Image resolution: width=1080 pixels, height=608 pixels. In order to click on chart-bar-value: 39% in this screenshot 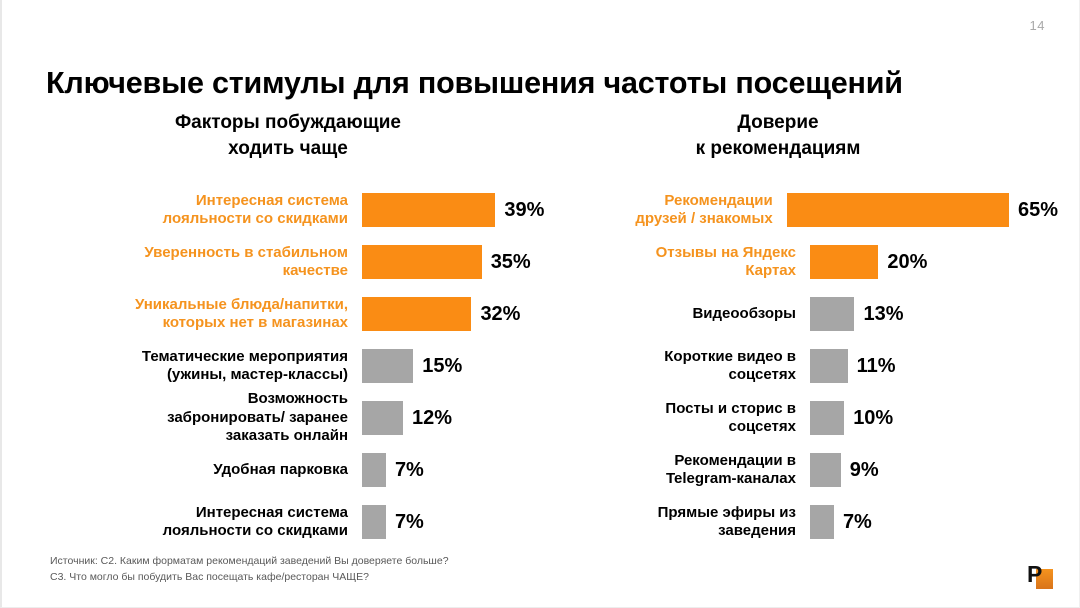, I will do `click(524, 209)`.